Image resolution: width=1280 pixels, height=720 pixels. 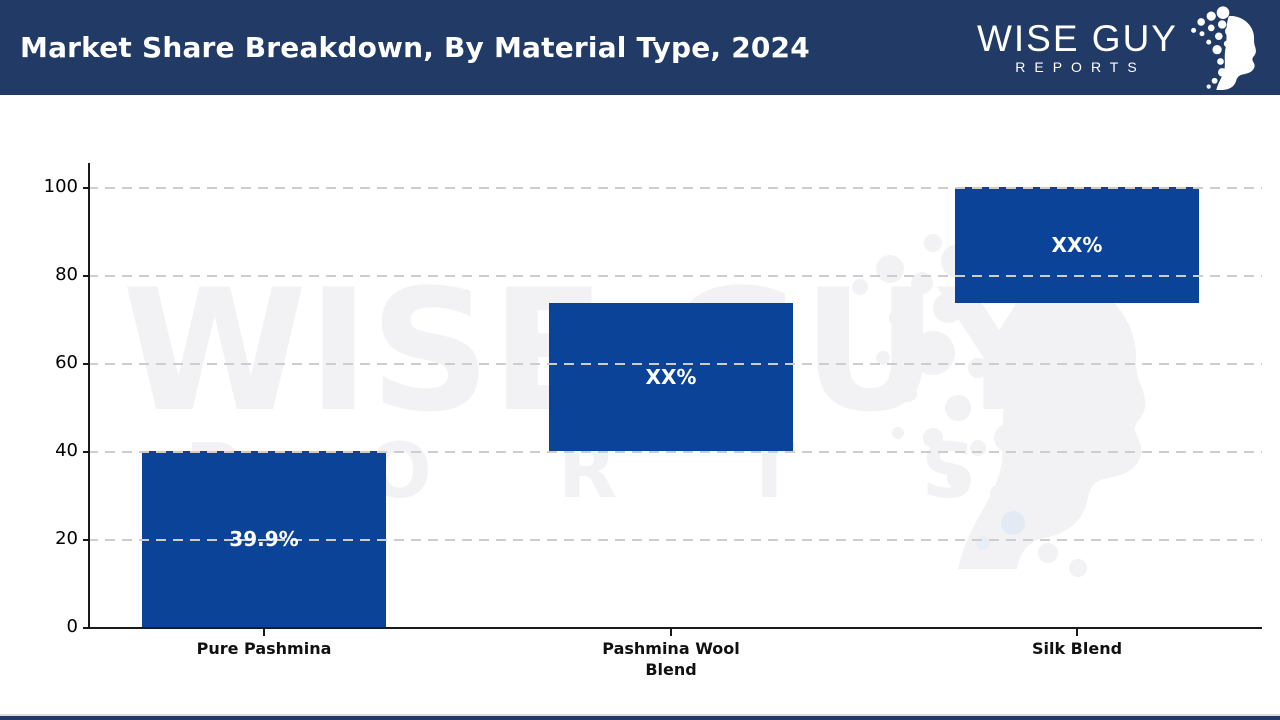 I want to click on bar-pashmina-wool-blend, so click(x=671, y=376).